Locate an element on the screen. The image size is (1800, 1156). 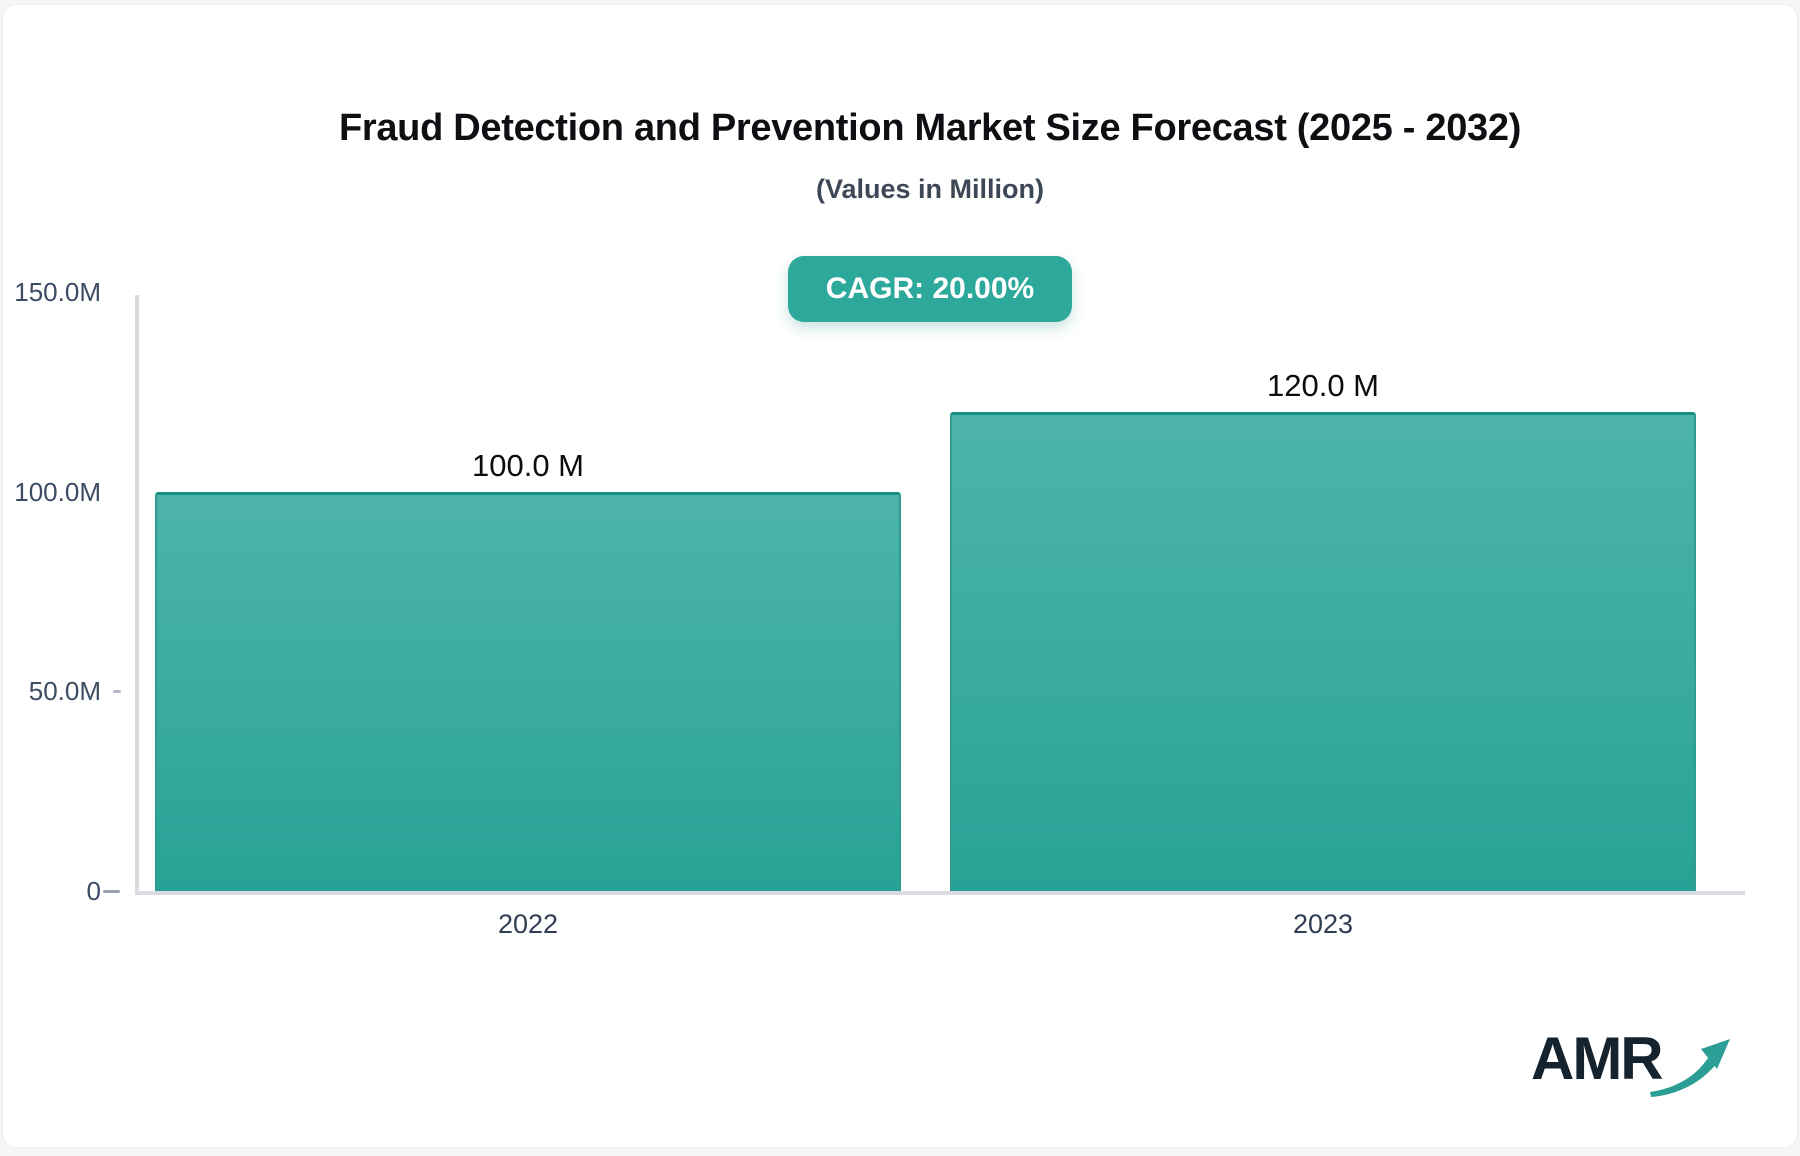
amr-logo: AMR is located at coordinates (1632, 1064).